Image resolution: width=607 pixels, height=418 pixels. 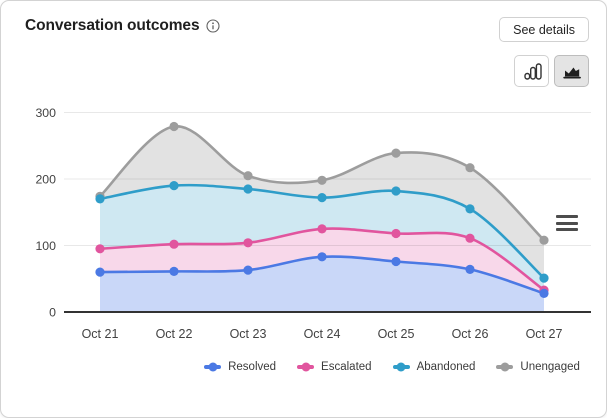 I want to click on x-tick-label: Oct 23, so click(x=248, y=334).